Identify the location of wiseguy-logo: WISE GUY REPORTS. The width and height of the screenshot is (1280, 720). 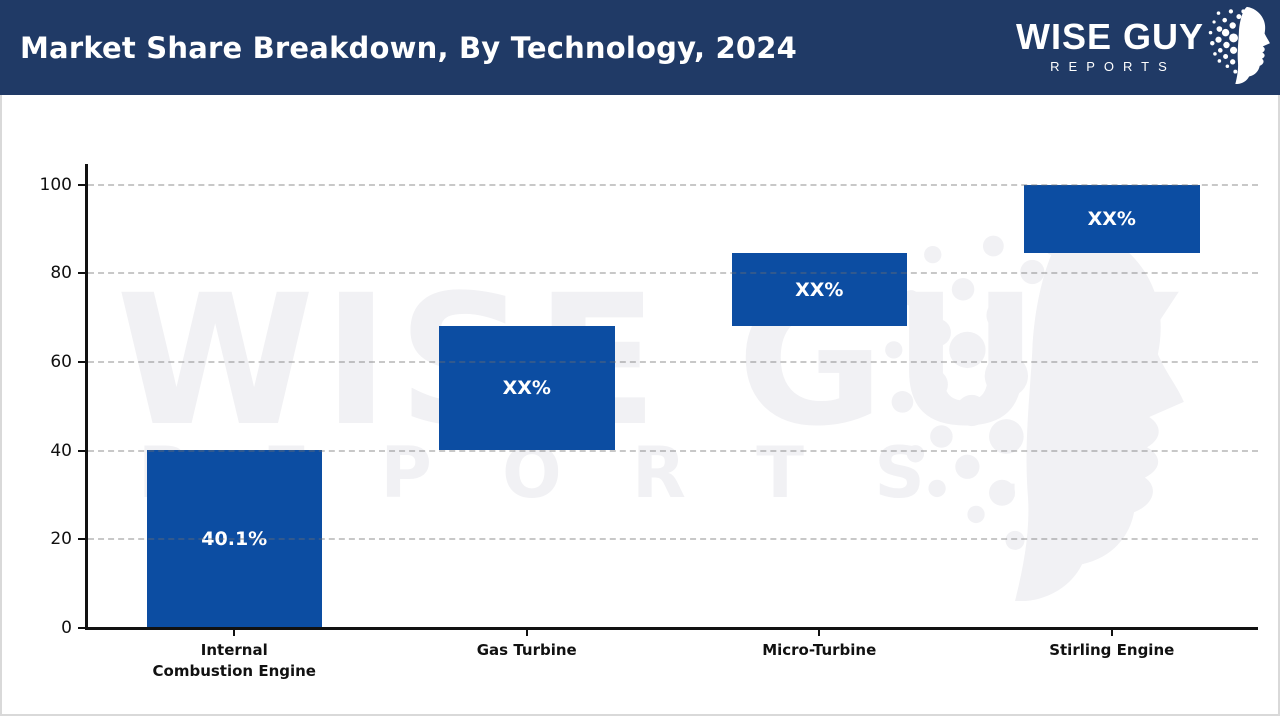
(1143, 45).